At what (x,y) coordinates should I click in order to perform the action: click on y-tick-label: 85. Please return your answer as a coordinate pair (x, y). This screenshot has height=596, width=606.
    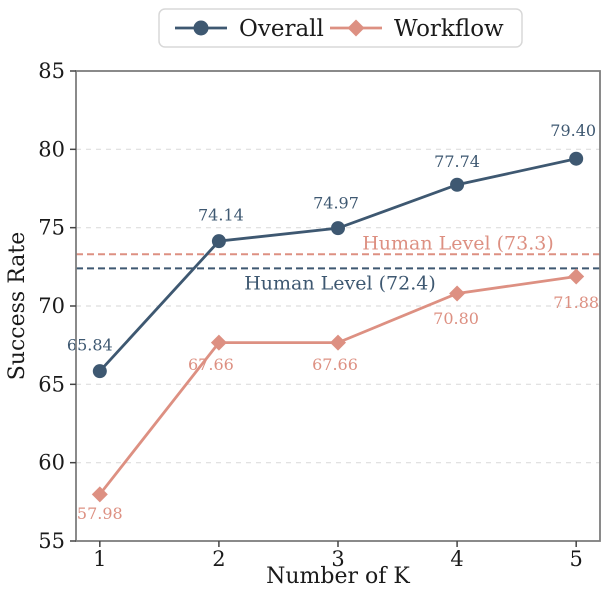
    Looking at the image, I should click on (51, 71).